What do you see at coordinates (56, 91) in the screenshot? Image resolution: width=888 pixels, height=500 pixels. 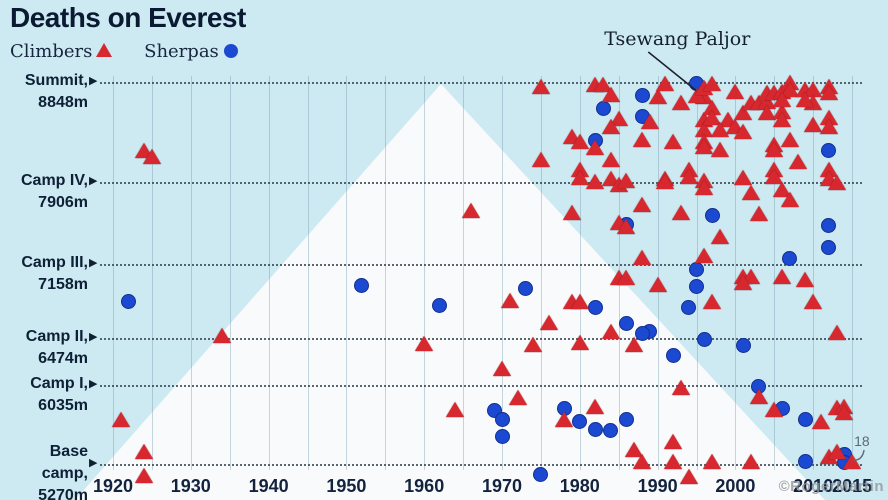 I see `y-axis-label-8848m: Summit, 8848m` at bounding box center [56, 91].